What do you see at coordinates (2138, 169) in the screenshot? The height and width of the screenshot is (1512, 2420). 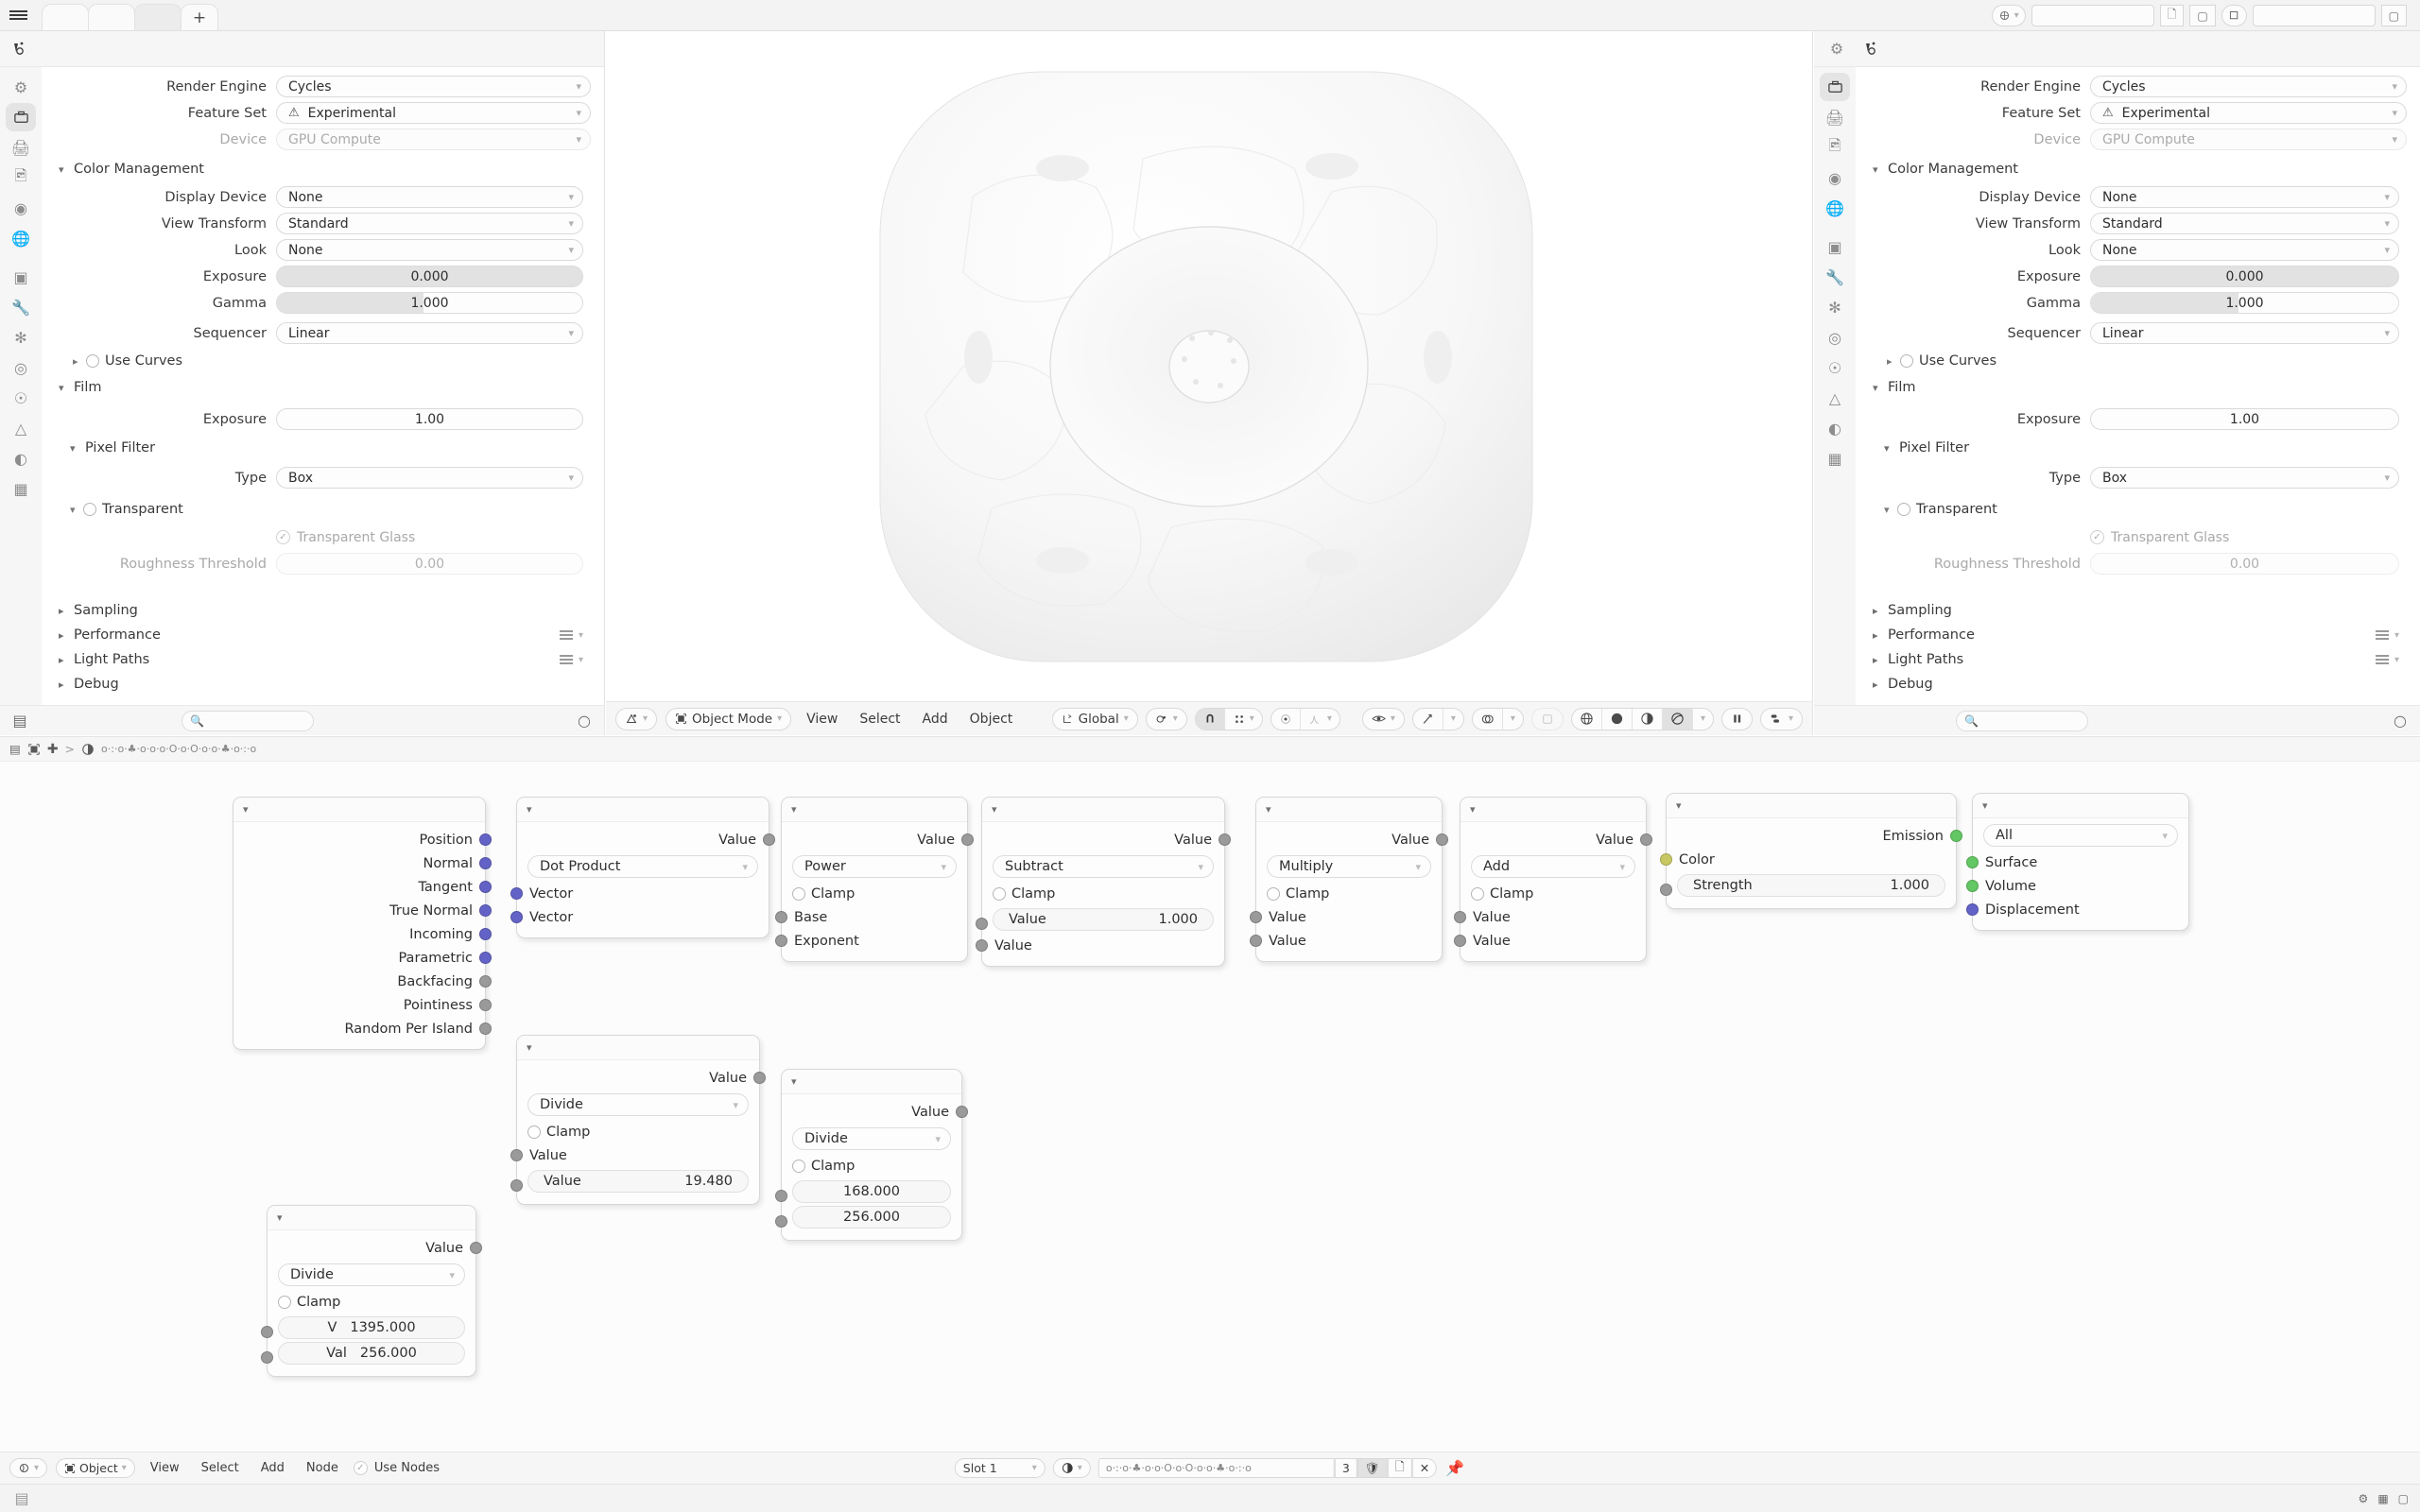 I see `section-color-management-r: ▾ Color Management` at bounding box center [2138, 169].